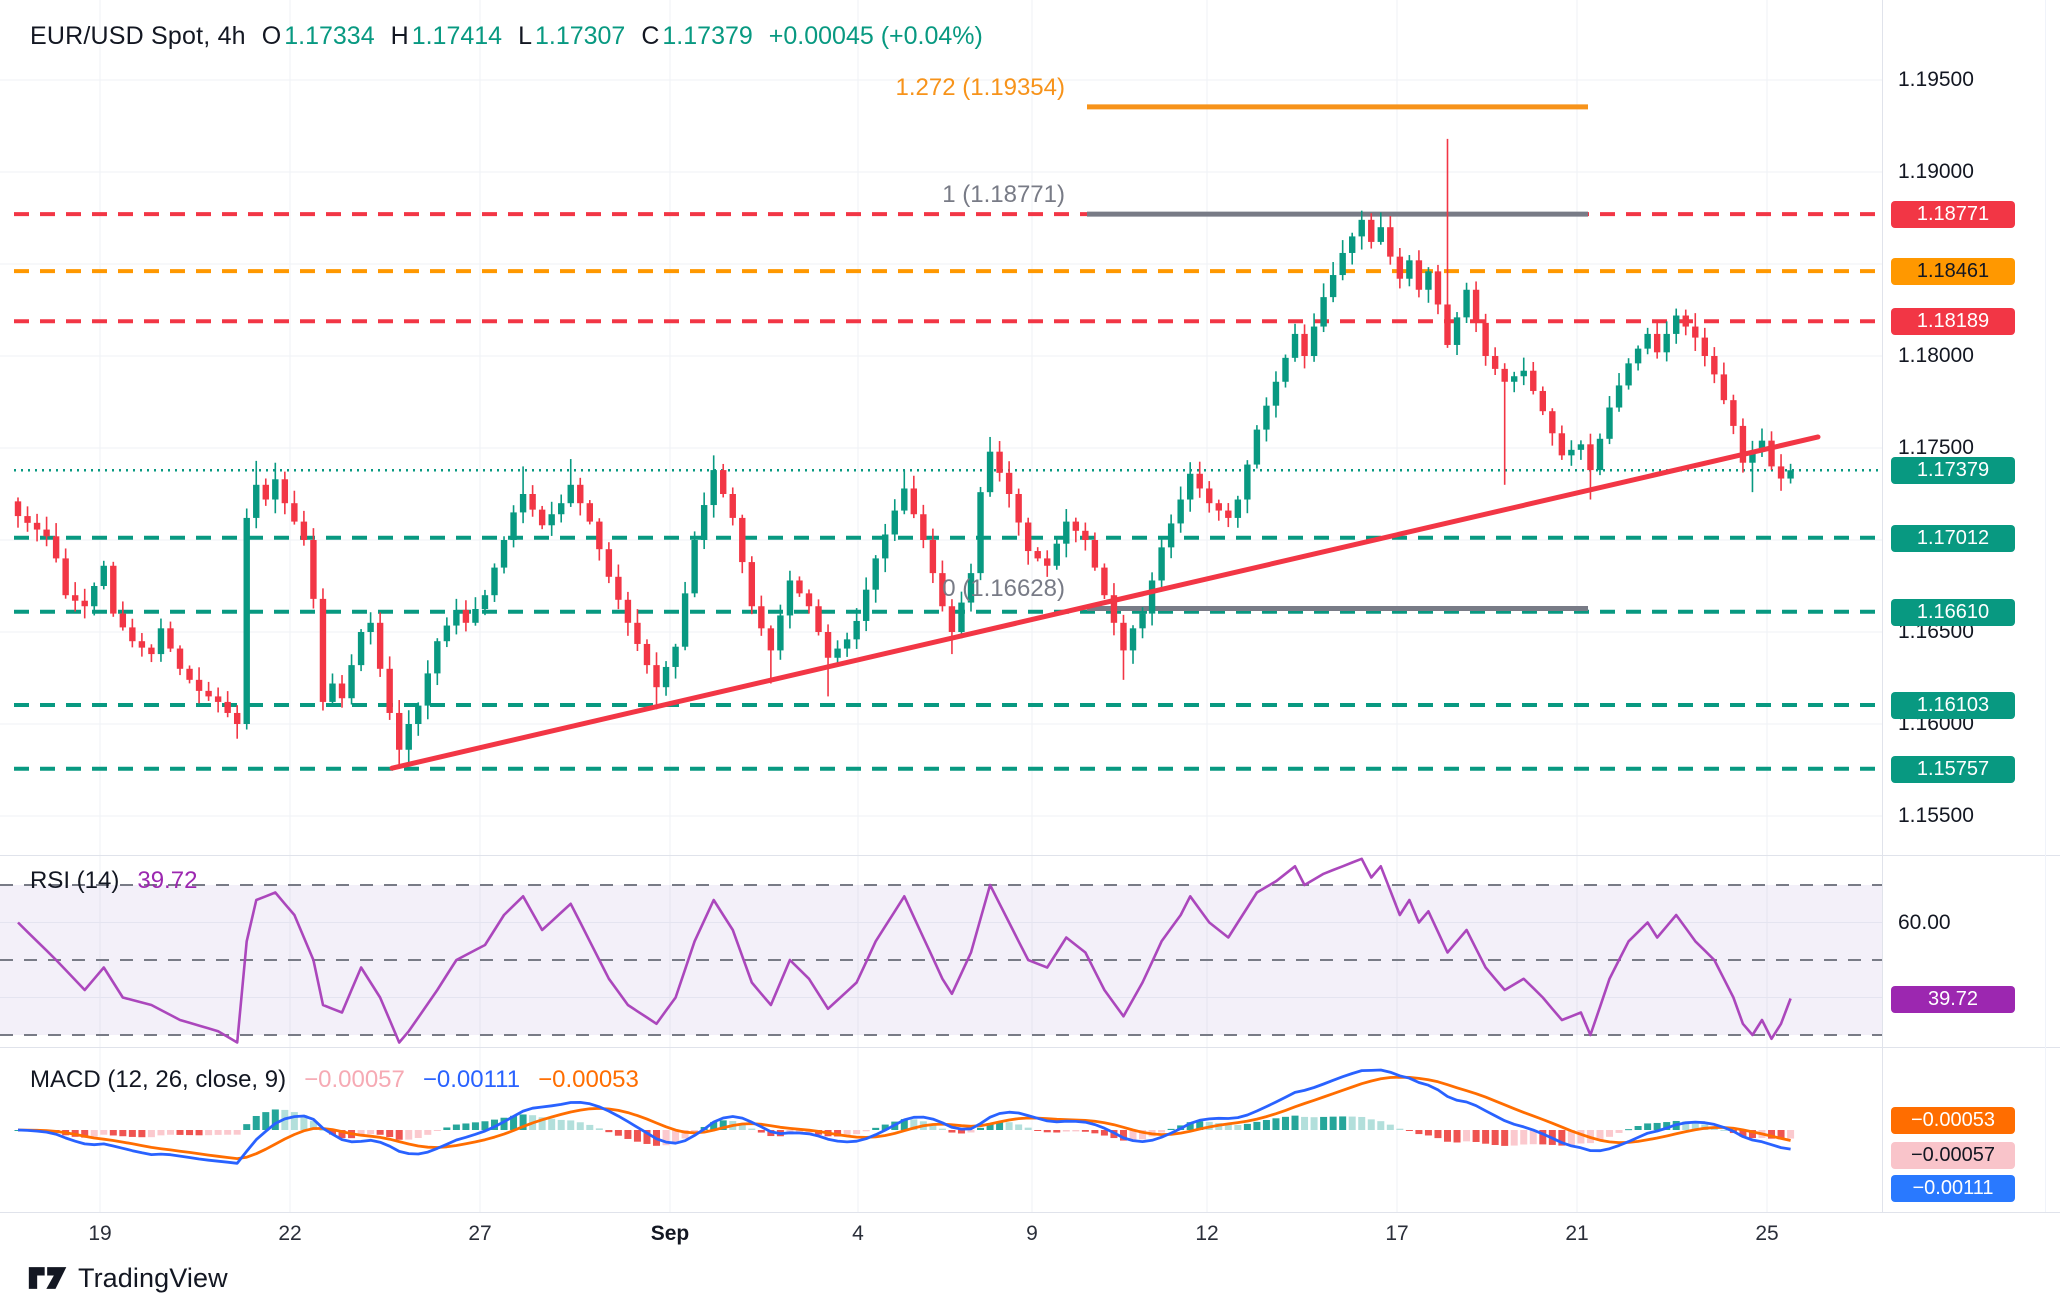 This screenshot has width=2060, height=1305. Describe the element at coordinates (446, 36) in the screenshot. I see `ohlc-high: H 1.17414` at that location.